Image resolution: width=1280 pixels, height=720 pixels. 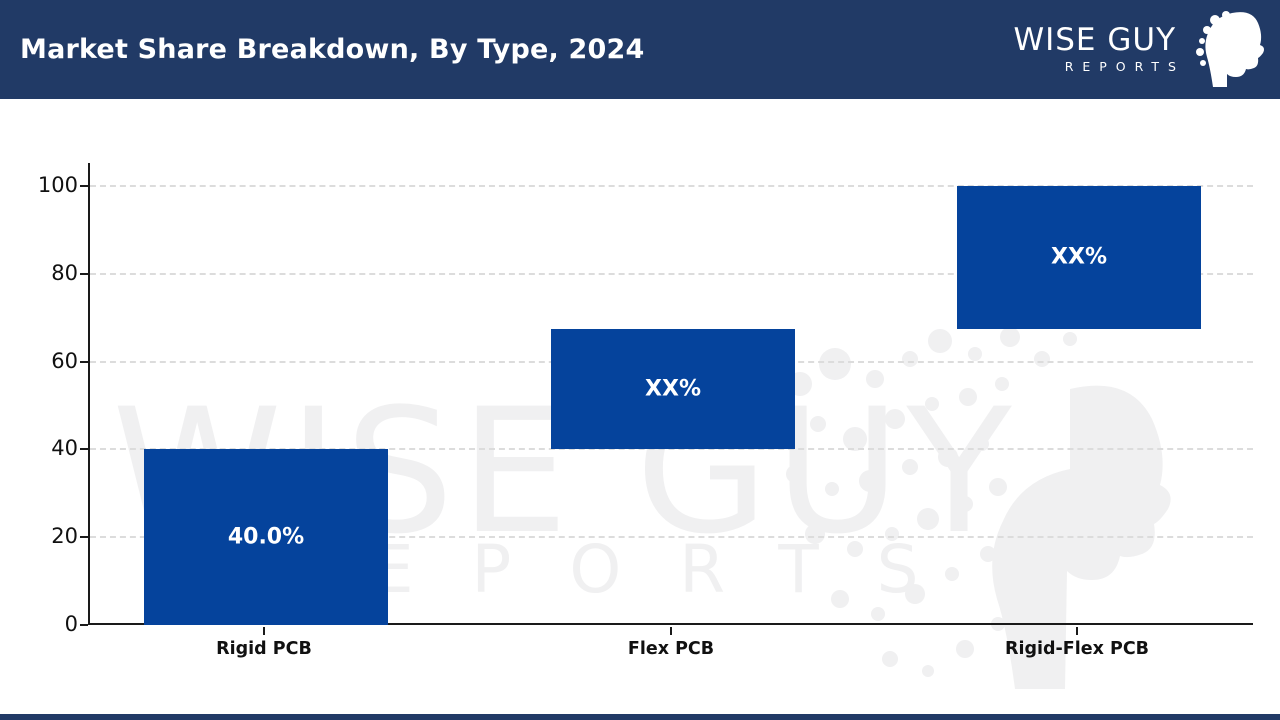 What do you see at coordinates (64, 272) in the screenshot?
I see `y-tick-label: 80` at bounding box center [64, 272].